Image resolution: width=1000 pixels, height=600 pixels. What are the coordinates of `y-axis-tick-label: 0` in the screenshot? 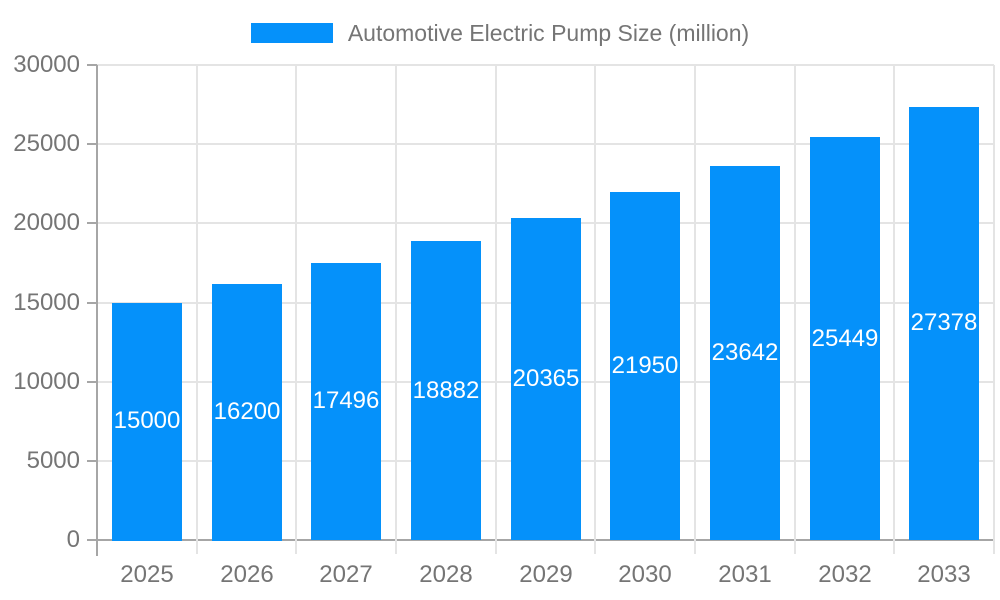 It's located at (73, 539).